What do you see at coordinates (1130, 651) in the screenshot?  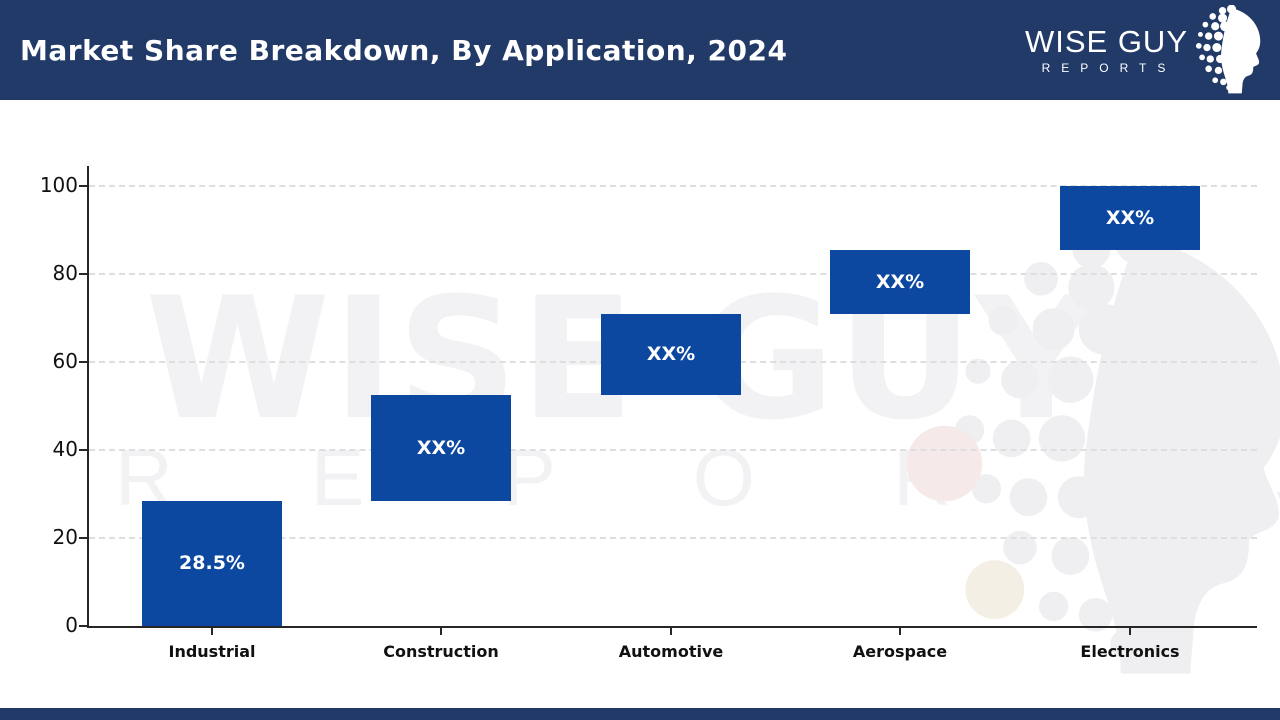 I see `x-axis-label: Electronics` at bounding box center [1130, 651].